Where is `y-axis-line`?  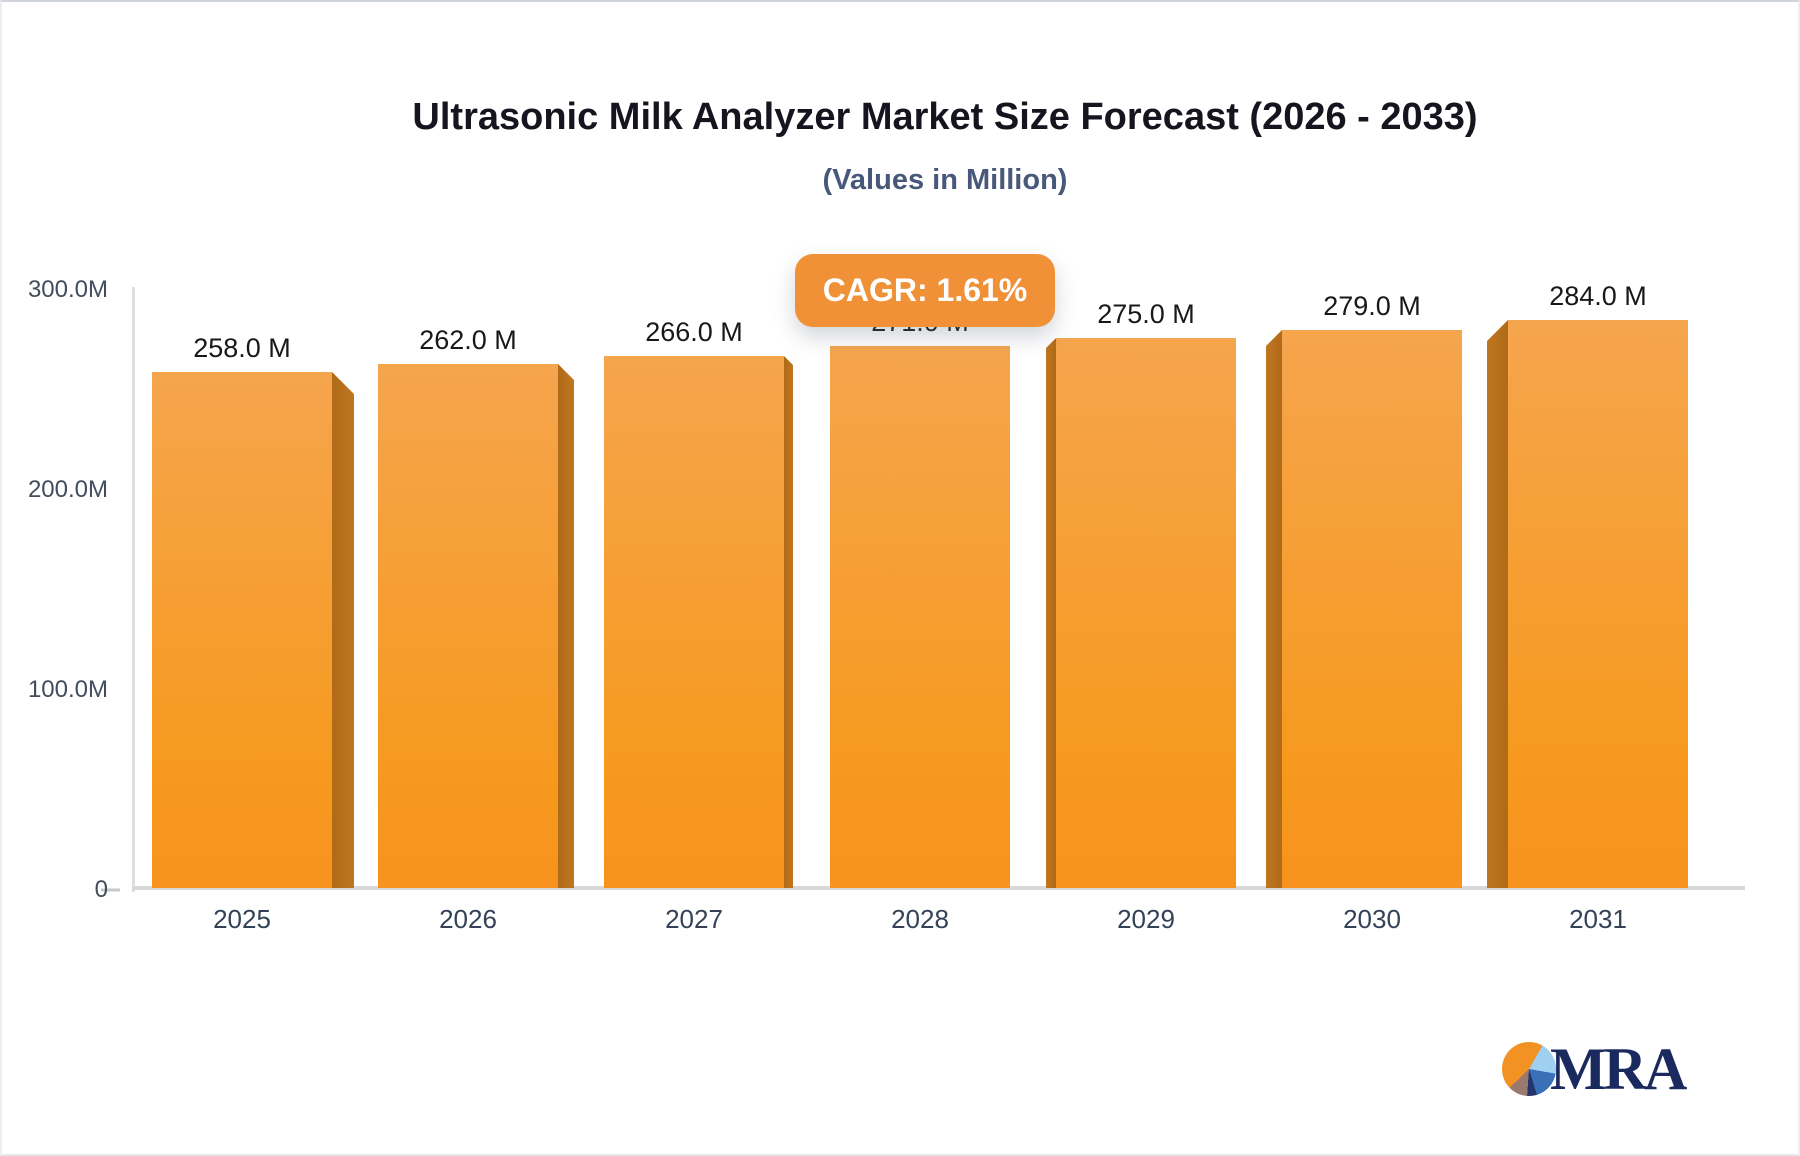
y-axis-line is located at coordinates (133, 589).